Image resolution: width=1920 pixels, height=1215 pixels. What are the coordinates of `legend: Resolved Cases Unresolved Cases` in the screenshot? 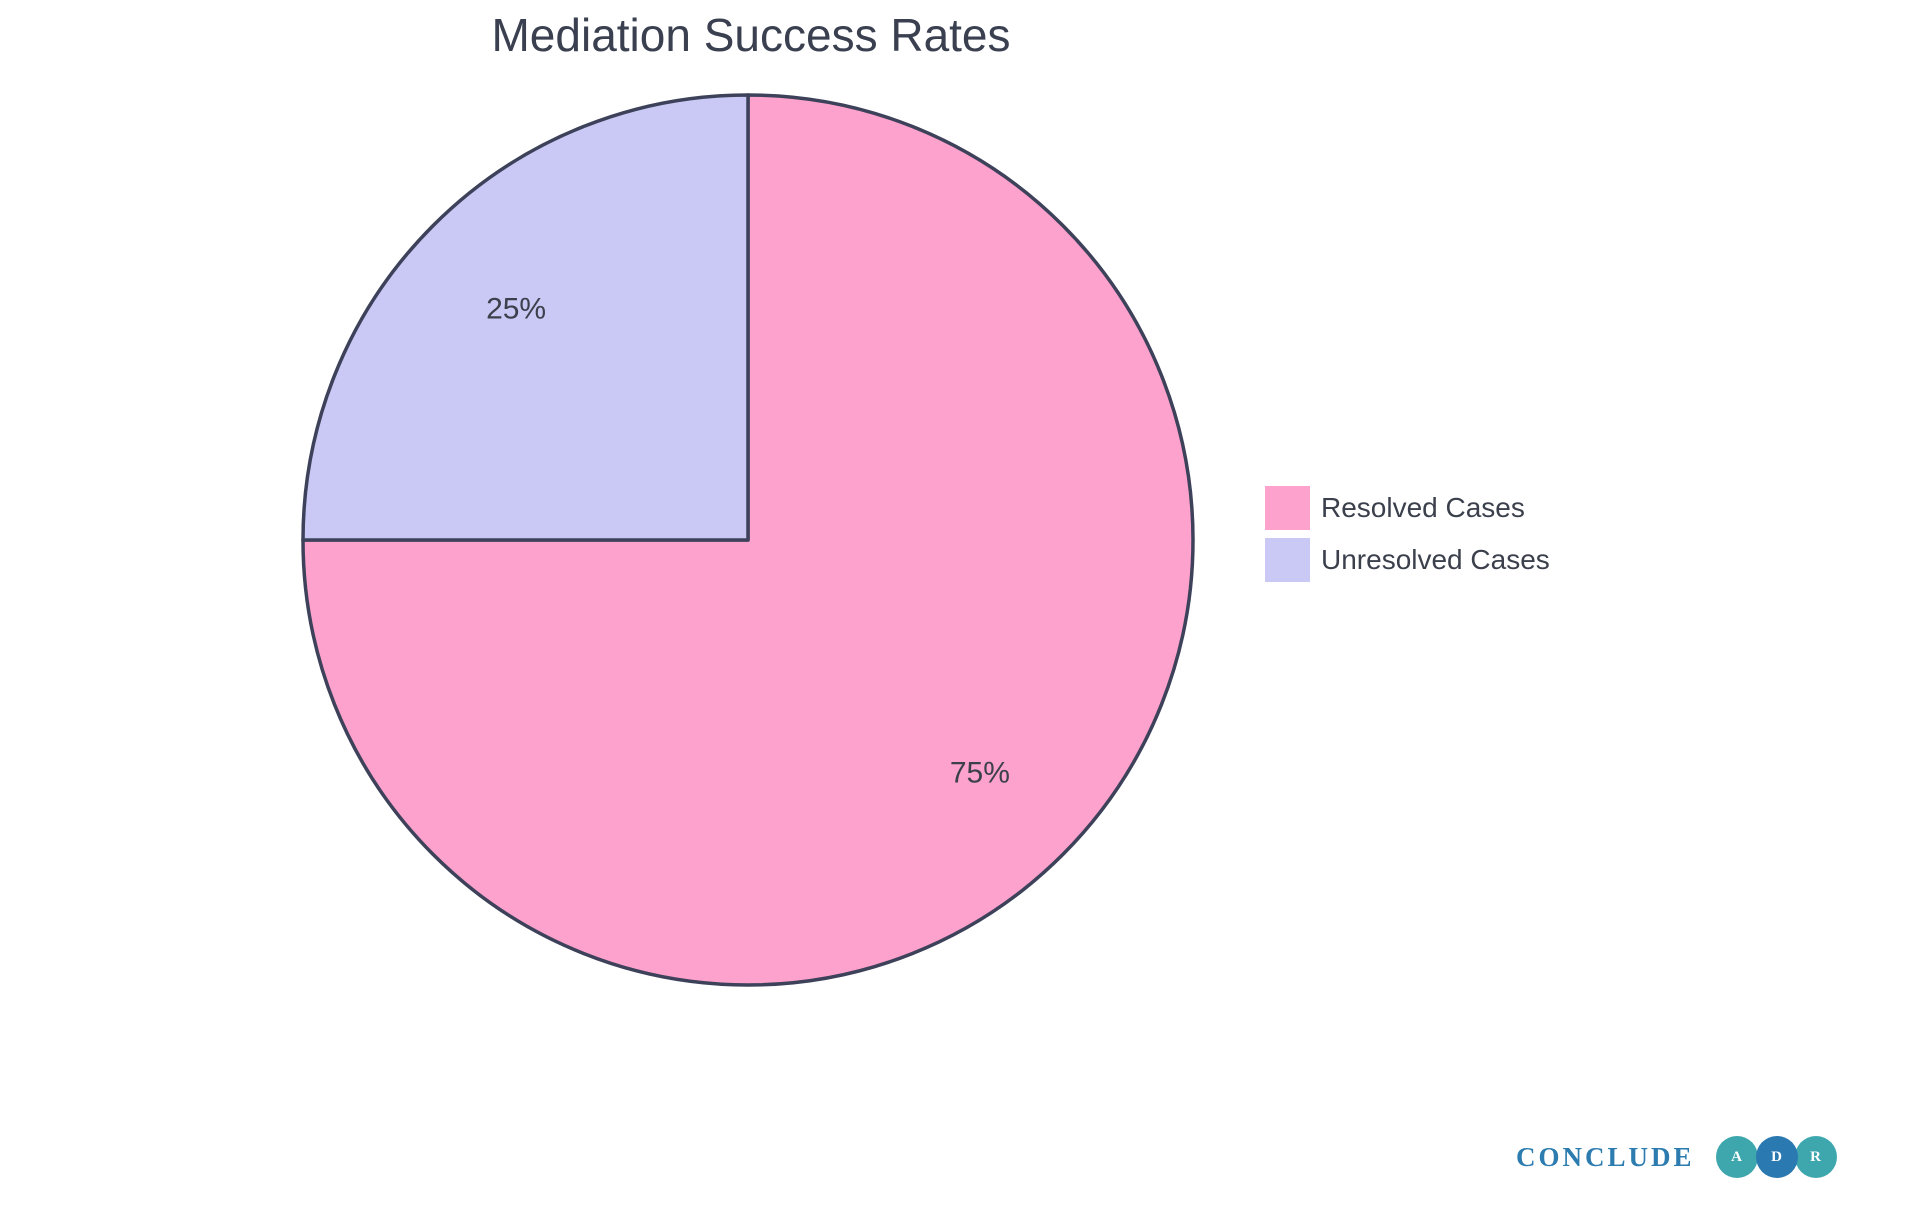 It's located at (1407, 534).